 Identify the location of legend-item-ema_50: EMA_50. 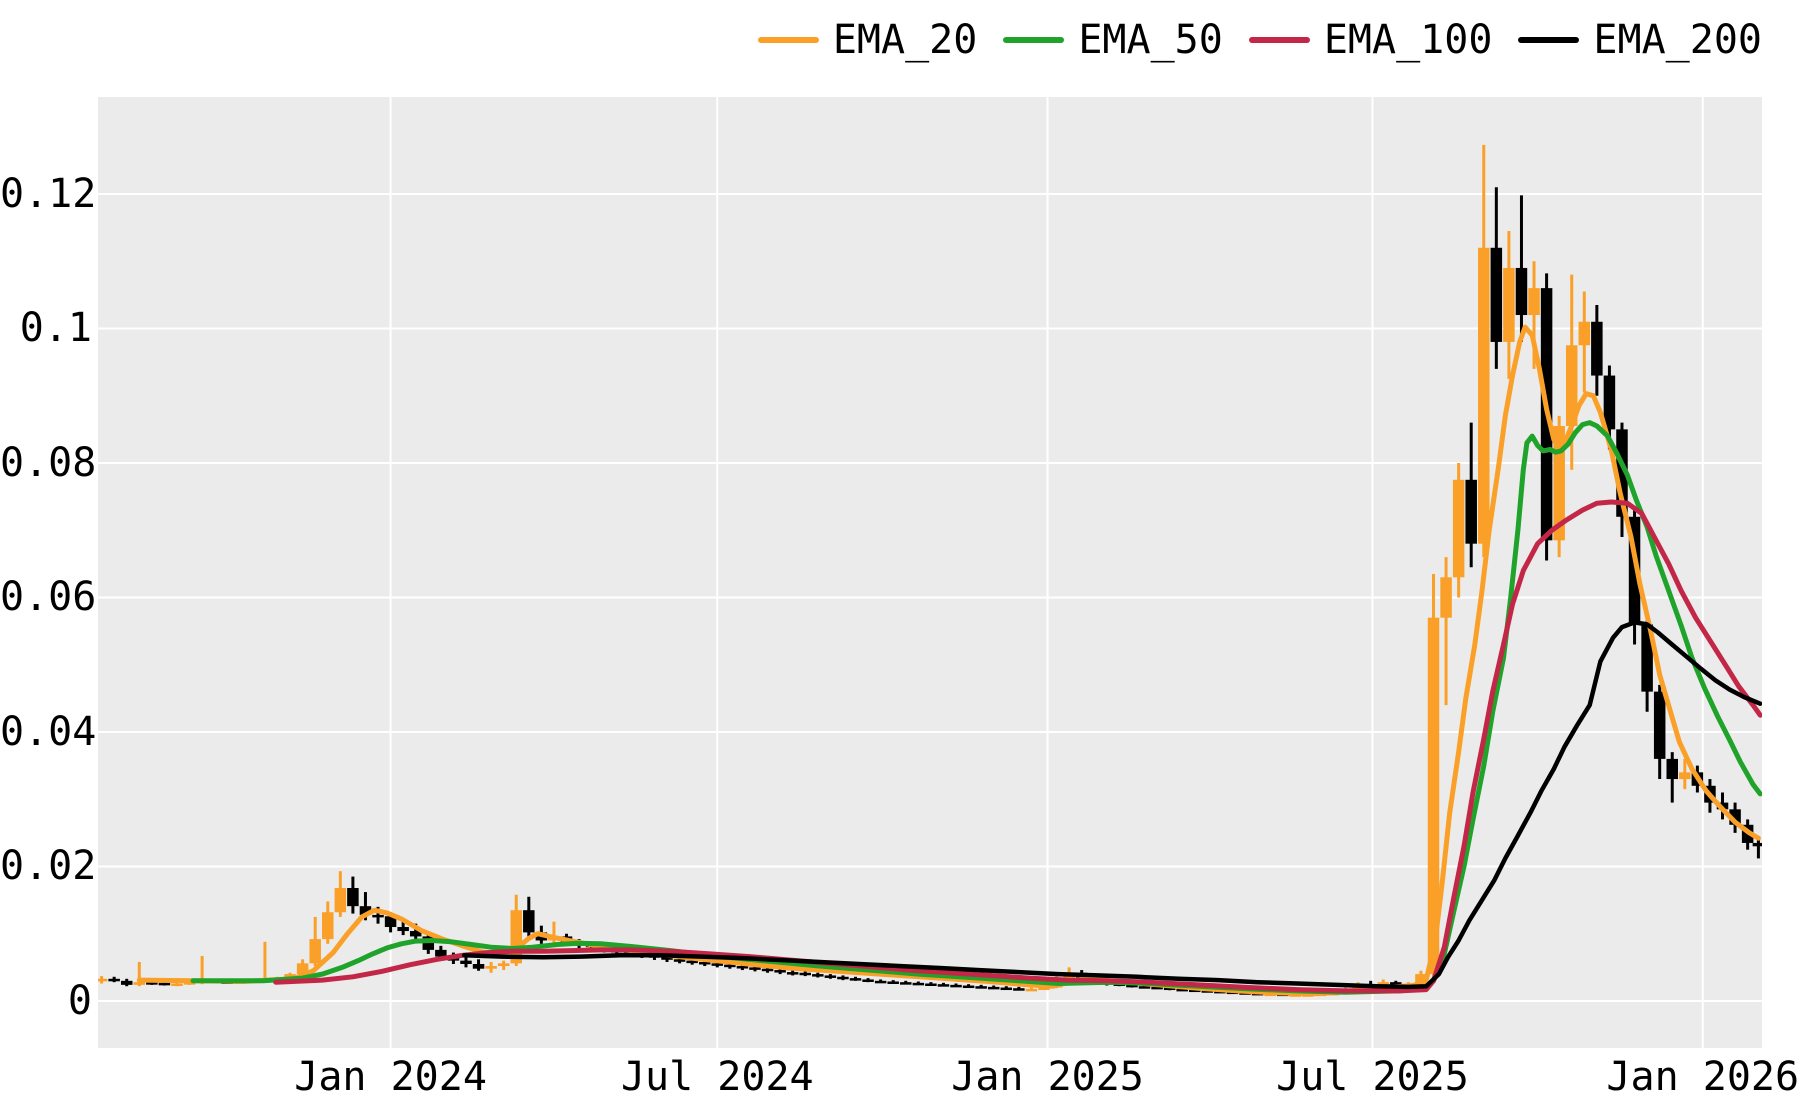
(1113, 40).